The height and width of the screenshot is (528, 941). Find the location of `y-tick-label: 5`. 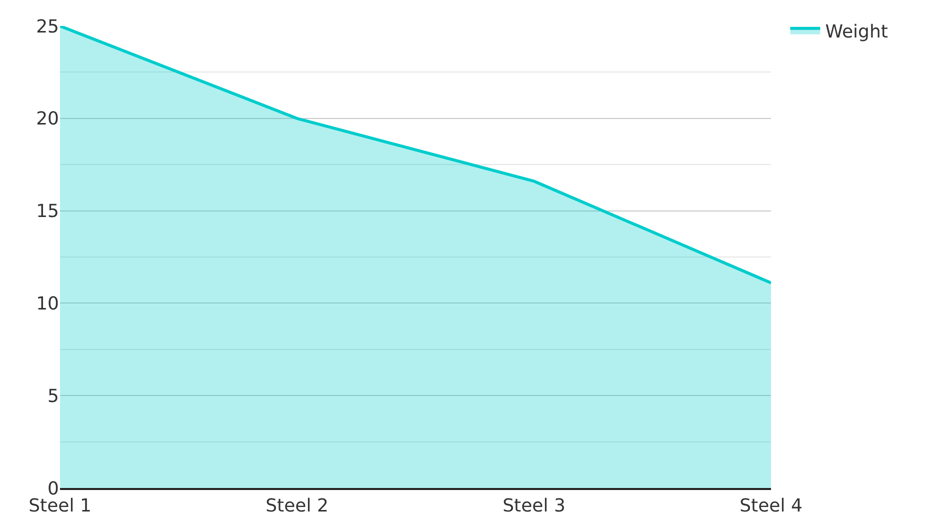

y-tick-label: 5 is located at coordinates (53, 396).